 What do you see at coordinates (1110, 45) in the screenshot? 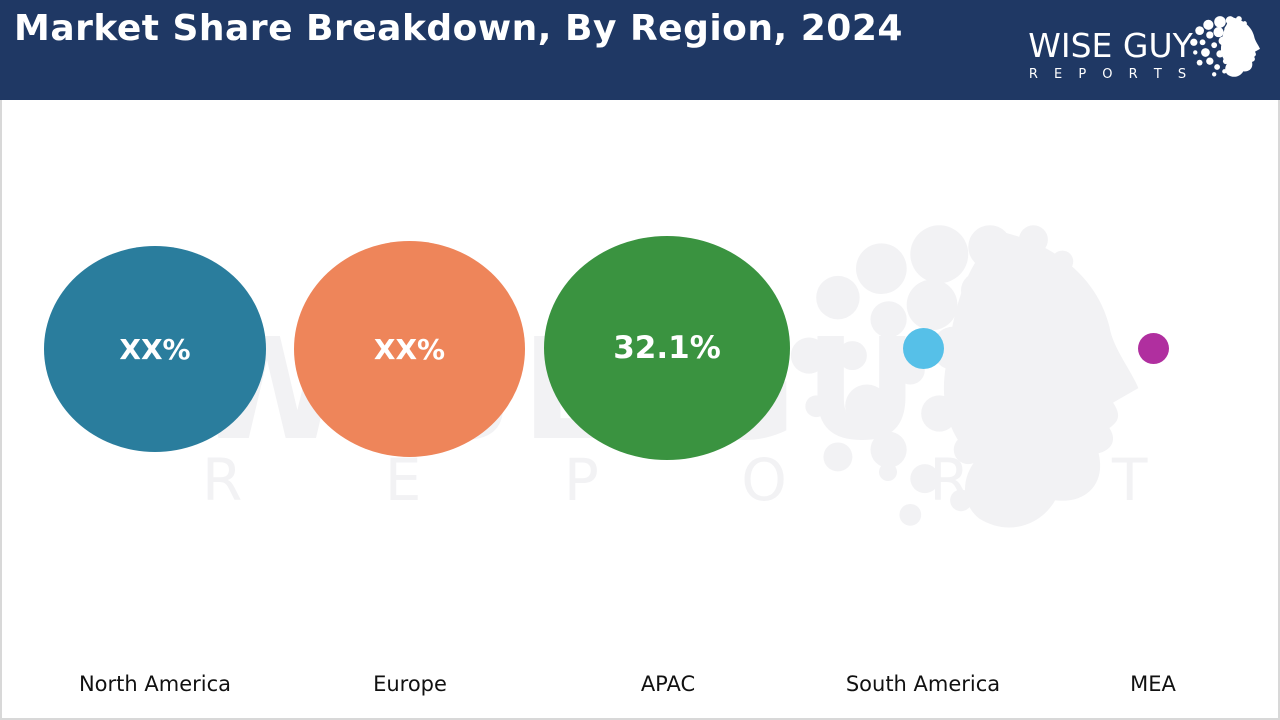
I see `logo-wordmark: WISE GUY` at bounding box center [1110, 45].